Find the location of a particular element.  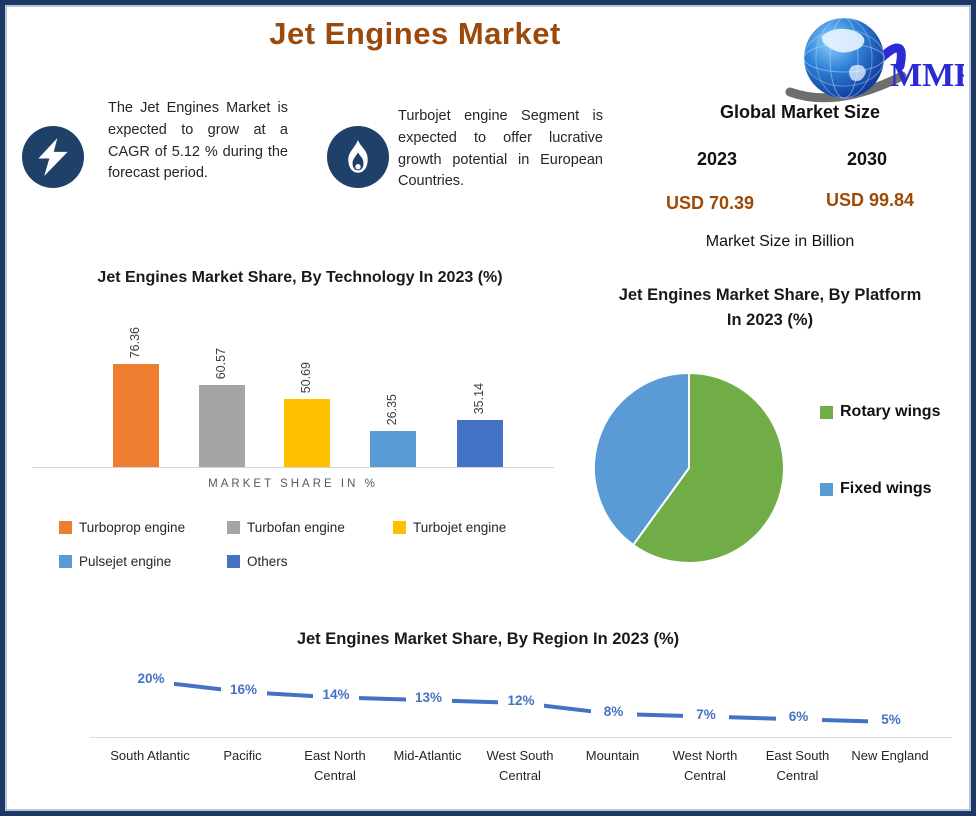

legend-label: Turbojet engine is located at coordinates (460, 527).